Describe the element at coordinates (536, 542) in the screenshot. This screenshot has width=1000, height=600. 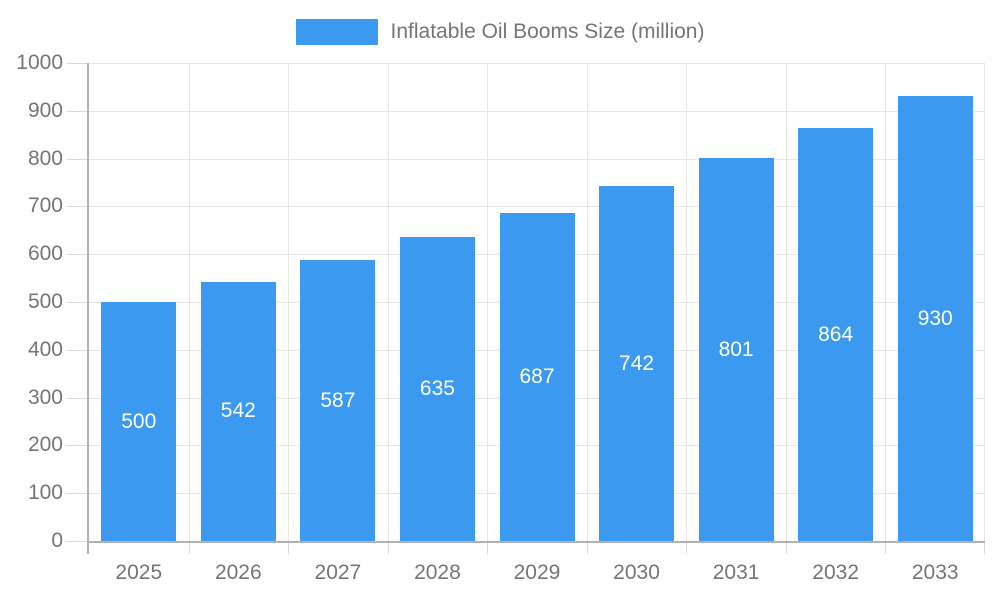
I see `x-axis-line` at that location.